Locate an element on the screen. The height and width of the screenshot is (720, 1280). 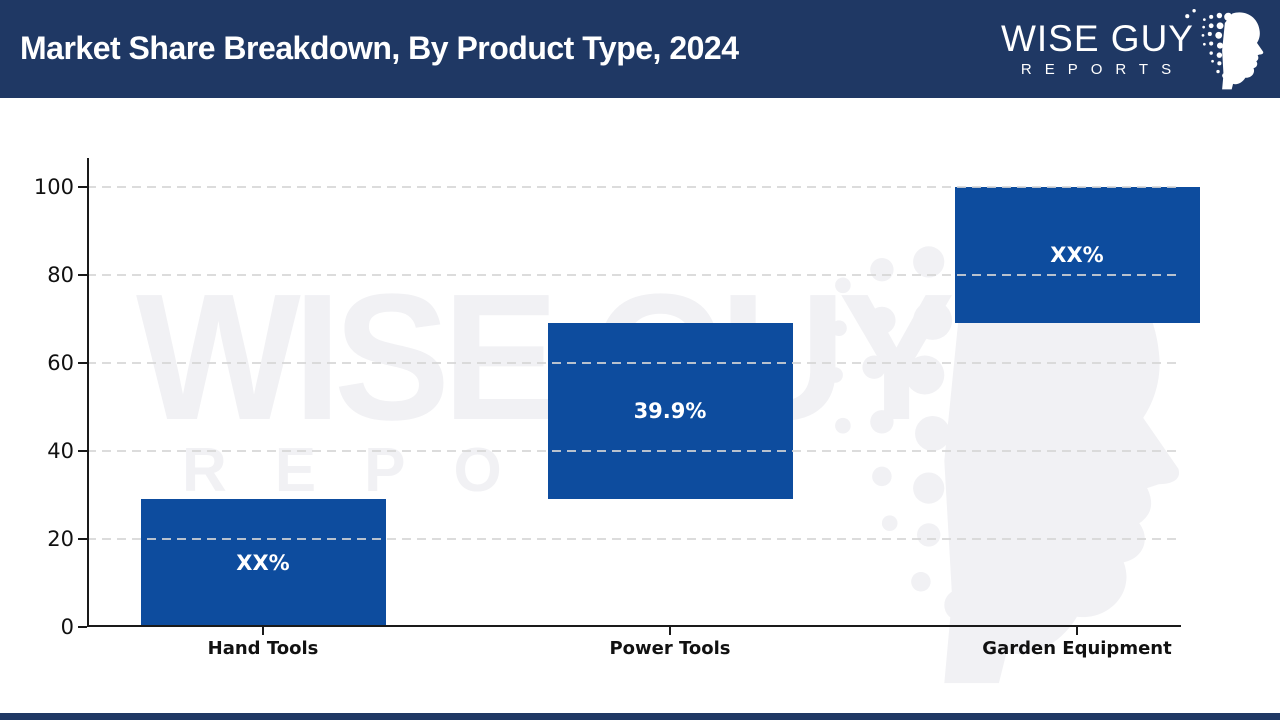
logo-head-icon is located at coordinates (1224, 49).